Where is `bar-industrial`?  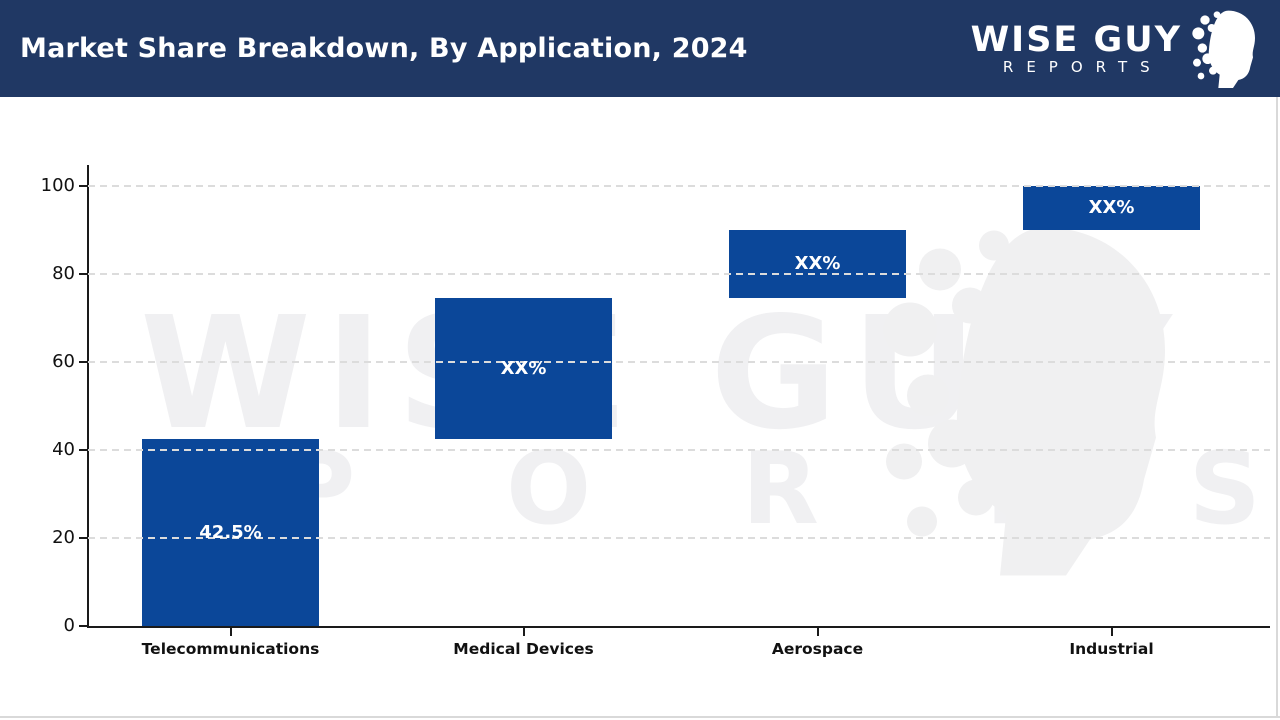 bar-industrial is located at coordinates (1111, 208).